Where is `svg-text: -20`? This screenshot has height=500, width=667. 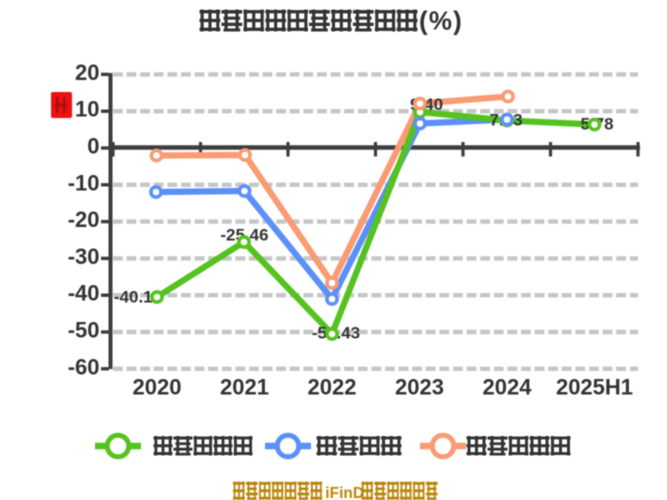
svg-text: -20 is located at coordinates (84, 219).